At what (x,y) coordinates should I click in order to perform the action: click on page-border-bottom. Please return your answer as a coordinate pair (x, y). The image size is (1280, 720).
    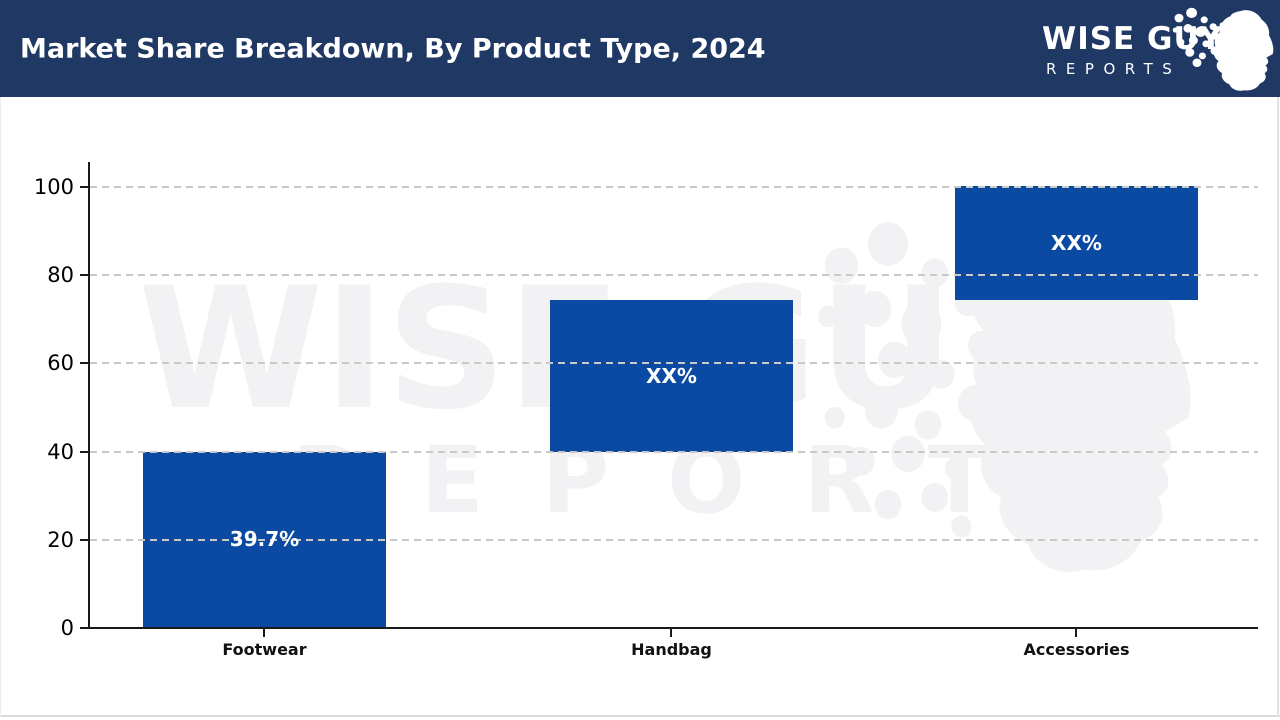
    Looking at the image, I should click on (640, 716).